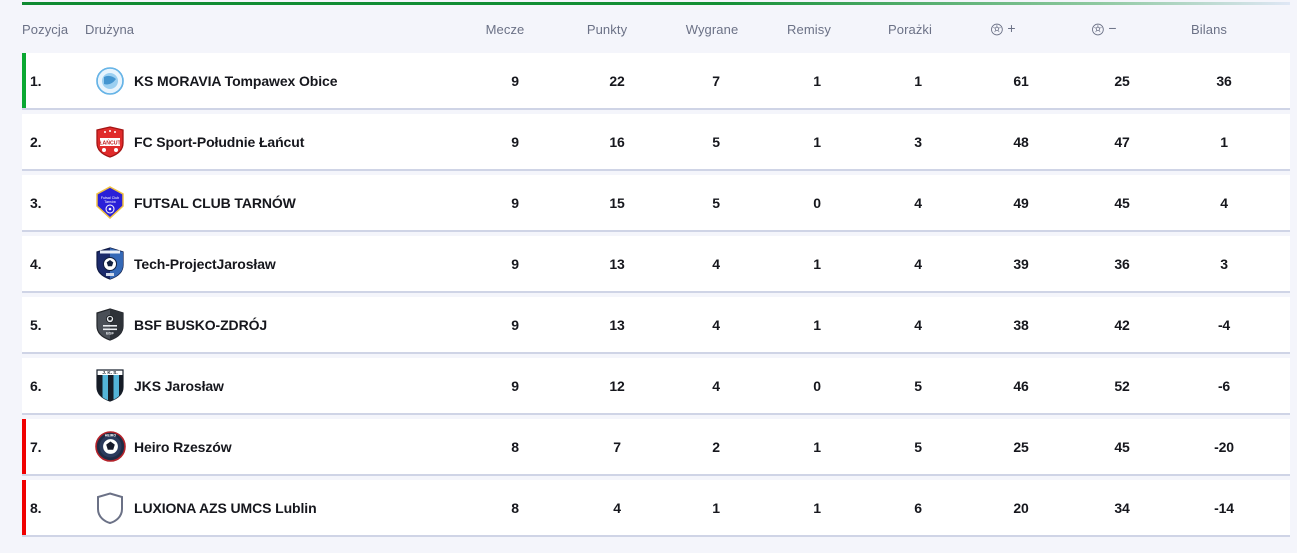  I want to click on column-header-lost: Porażki, so click(910, 29).